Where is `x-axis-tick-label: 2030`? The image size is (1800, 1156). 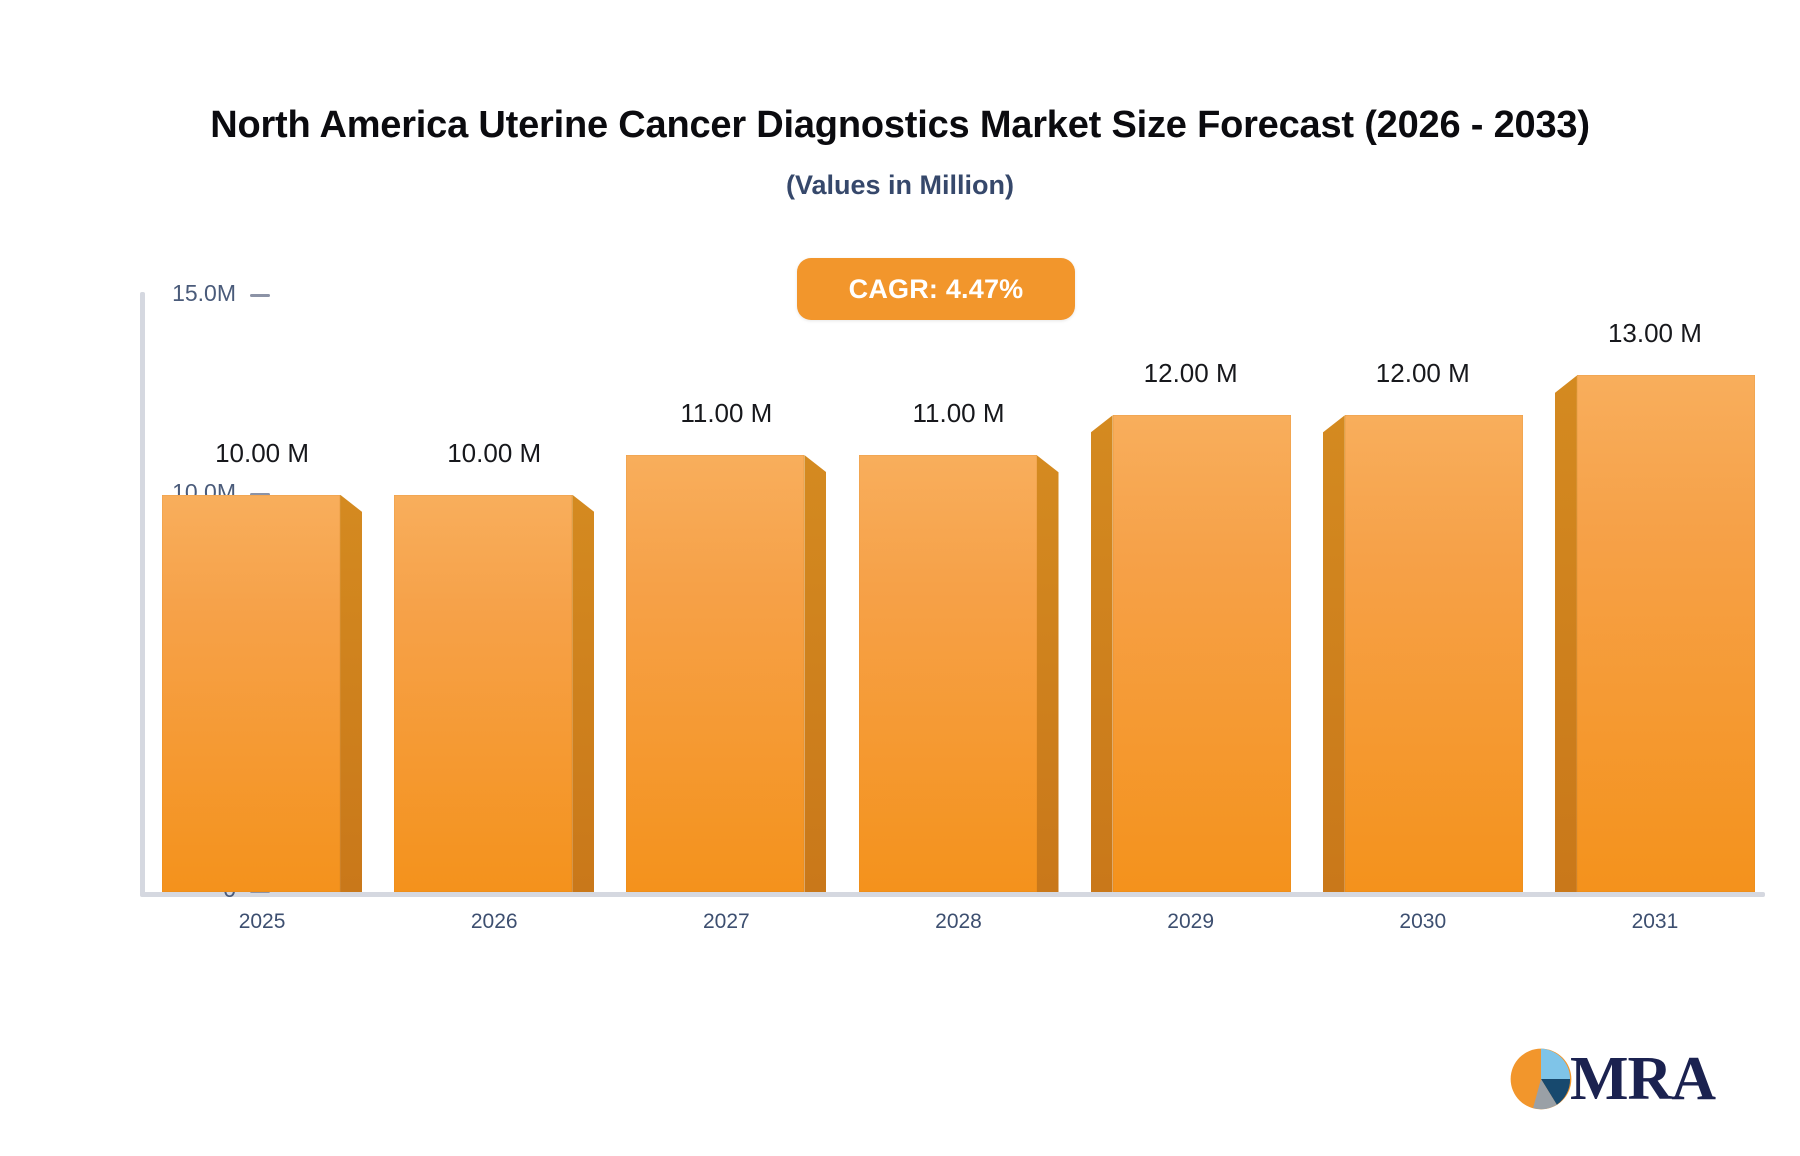 x-axis-tick-label: 2030 is located at coordinates (1423, 921).